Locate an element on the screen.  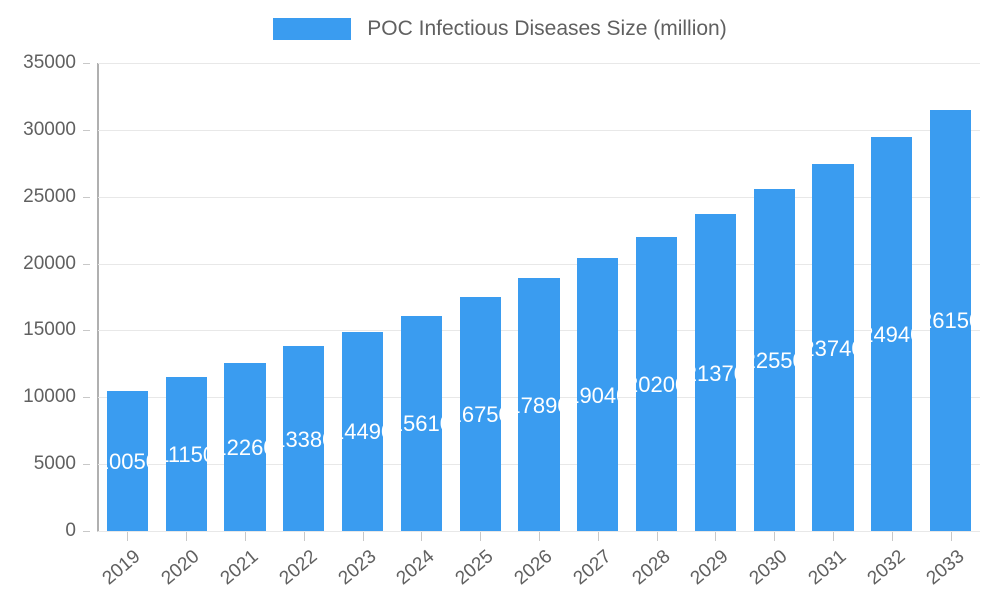
bar-column: 11150 is located at coordinates (186, 297).